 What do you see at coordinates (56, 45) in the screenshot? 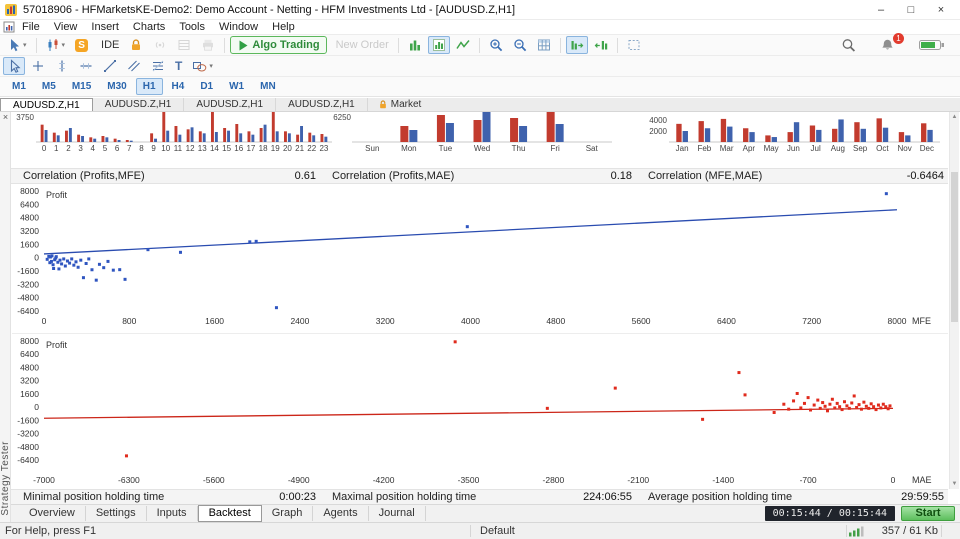
I see `chart-template-dropdown: ▾` at bounding box center [56, 45].